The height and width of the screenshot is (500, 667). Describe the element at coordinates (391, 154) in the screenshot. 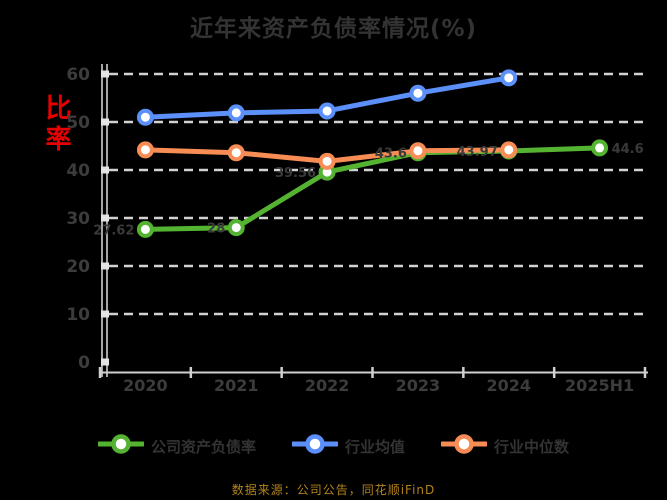

I see `data-point-label: 43.6` at that location.